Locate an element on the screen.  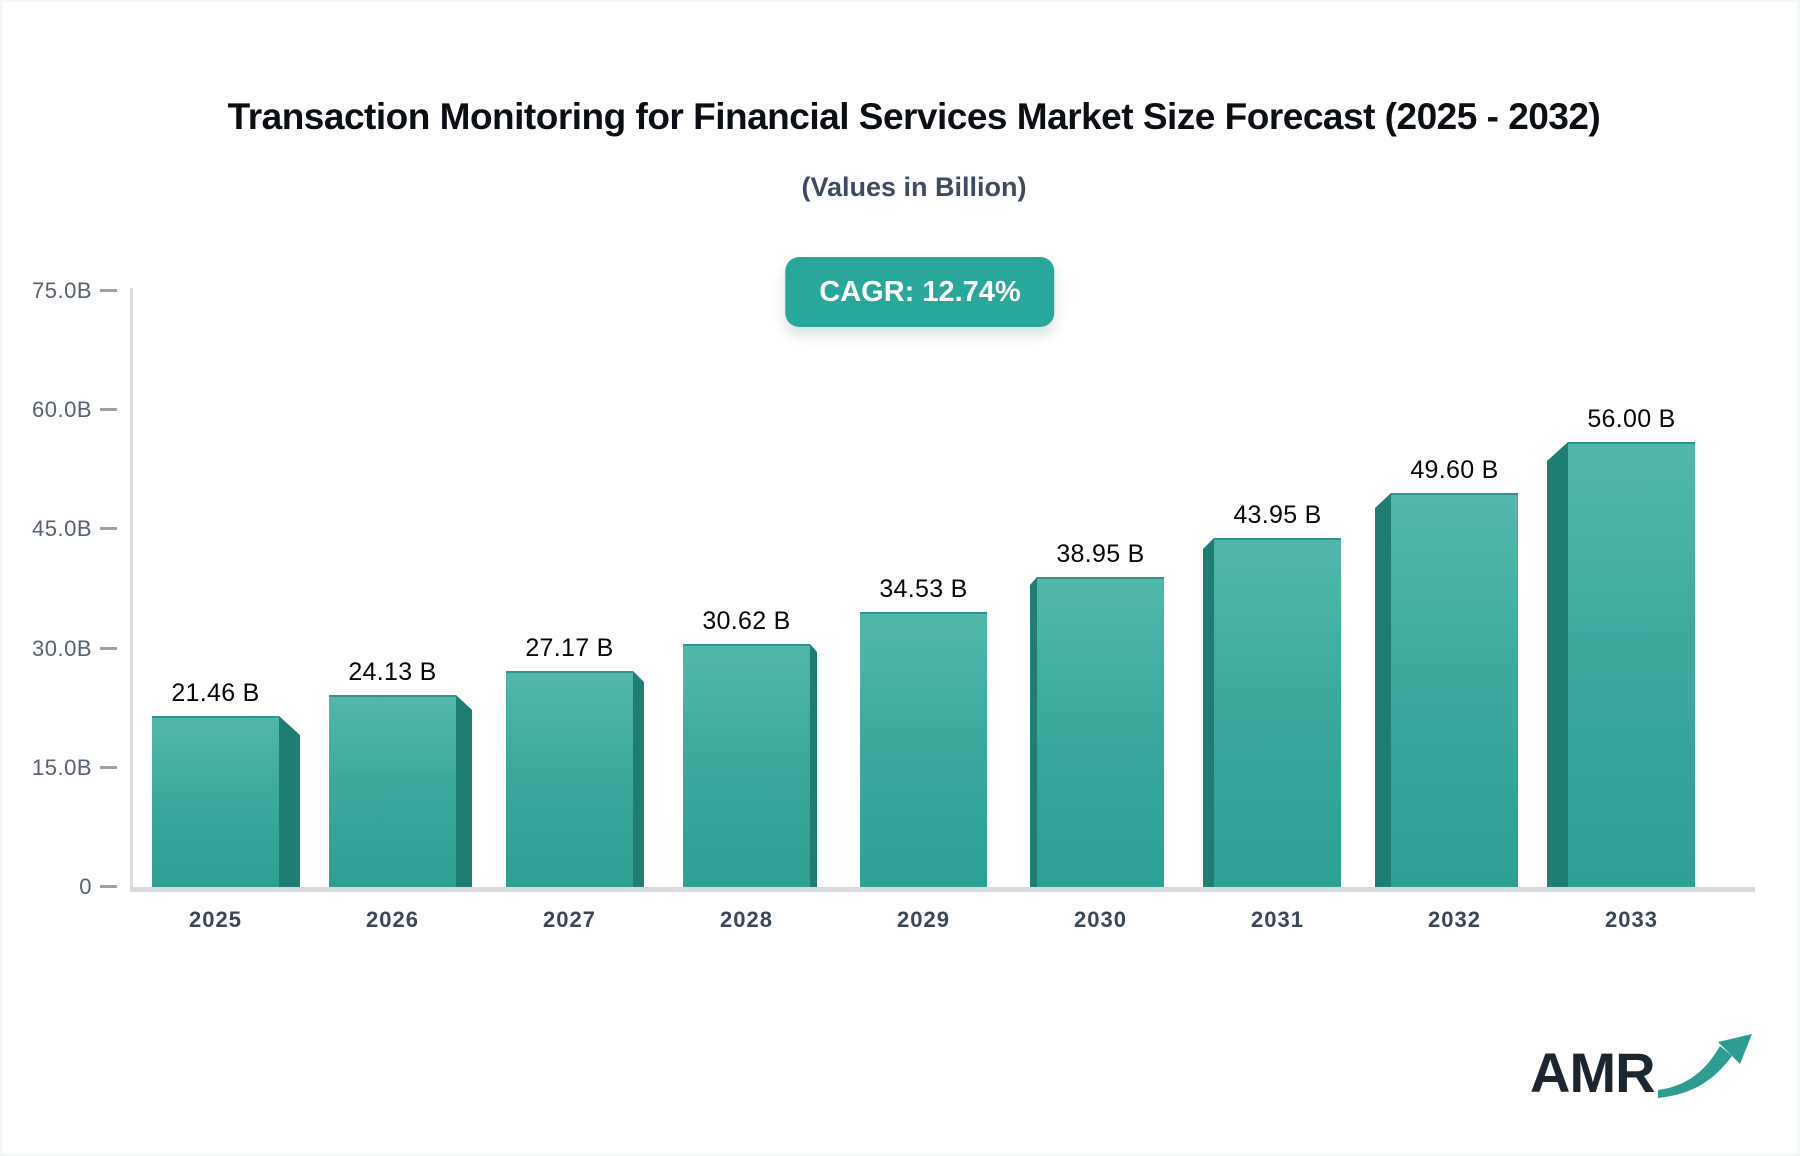
cagr-badge-label: CAGR: 12.74% is located at coordinates (920, 291).